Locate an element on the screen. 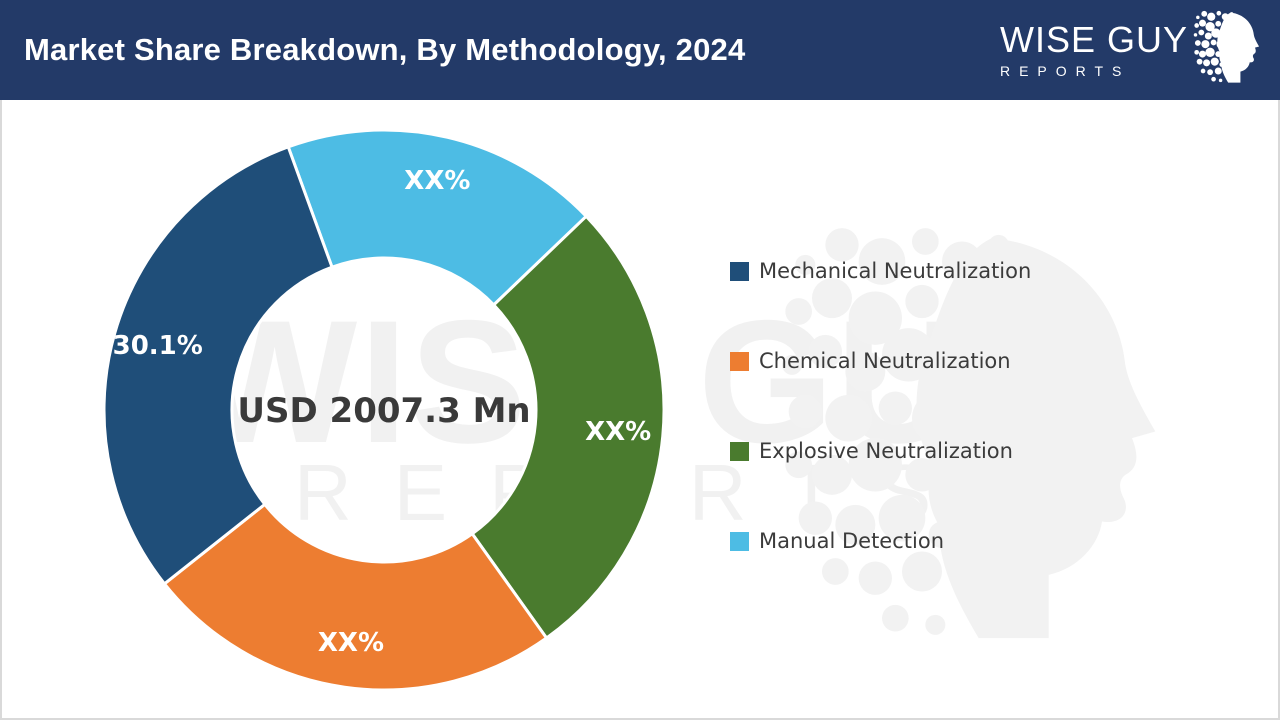 The height and width of the screenshot is (720, 1280). brand-logo-text: WISE GUY REPORTS is located at coordinates (1093, 48).